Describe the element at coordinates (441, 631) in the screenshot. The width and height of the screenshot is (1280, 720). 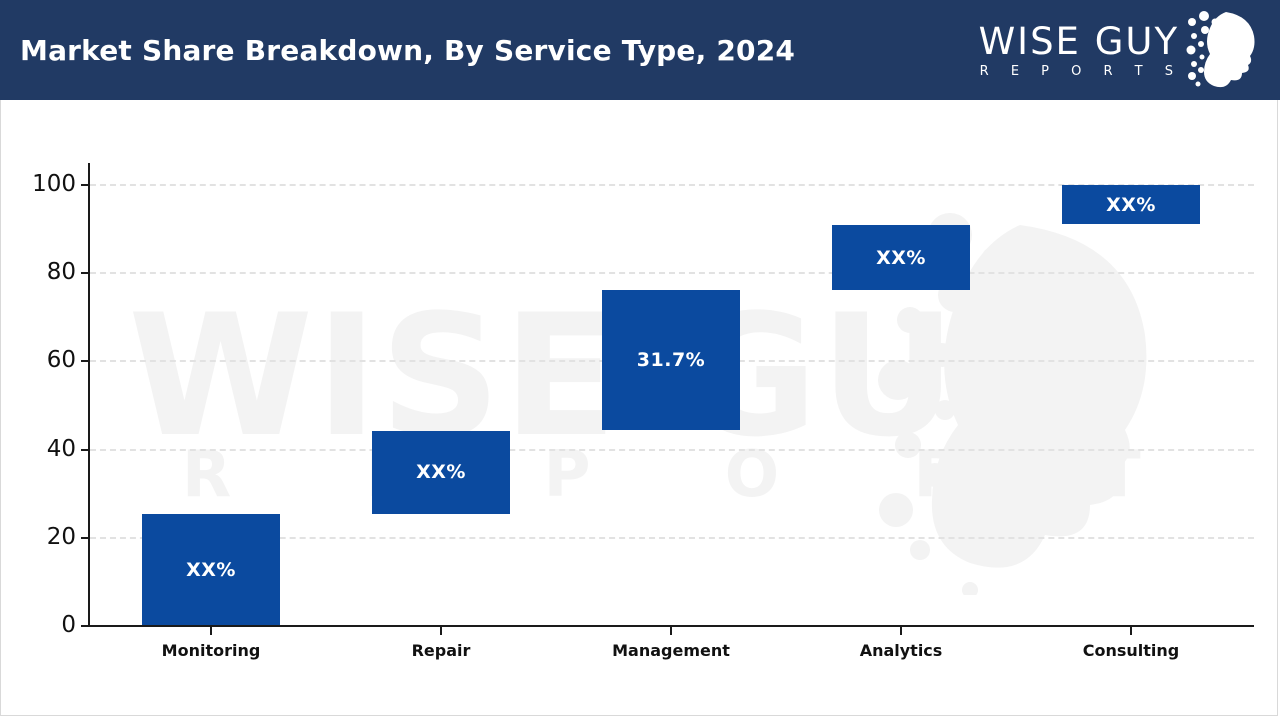
I see `x-tick-repair` at that location.